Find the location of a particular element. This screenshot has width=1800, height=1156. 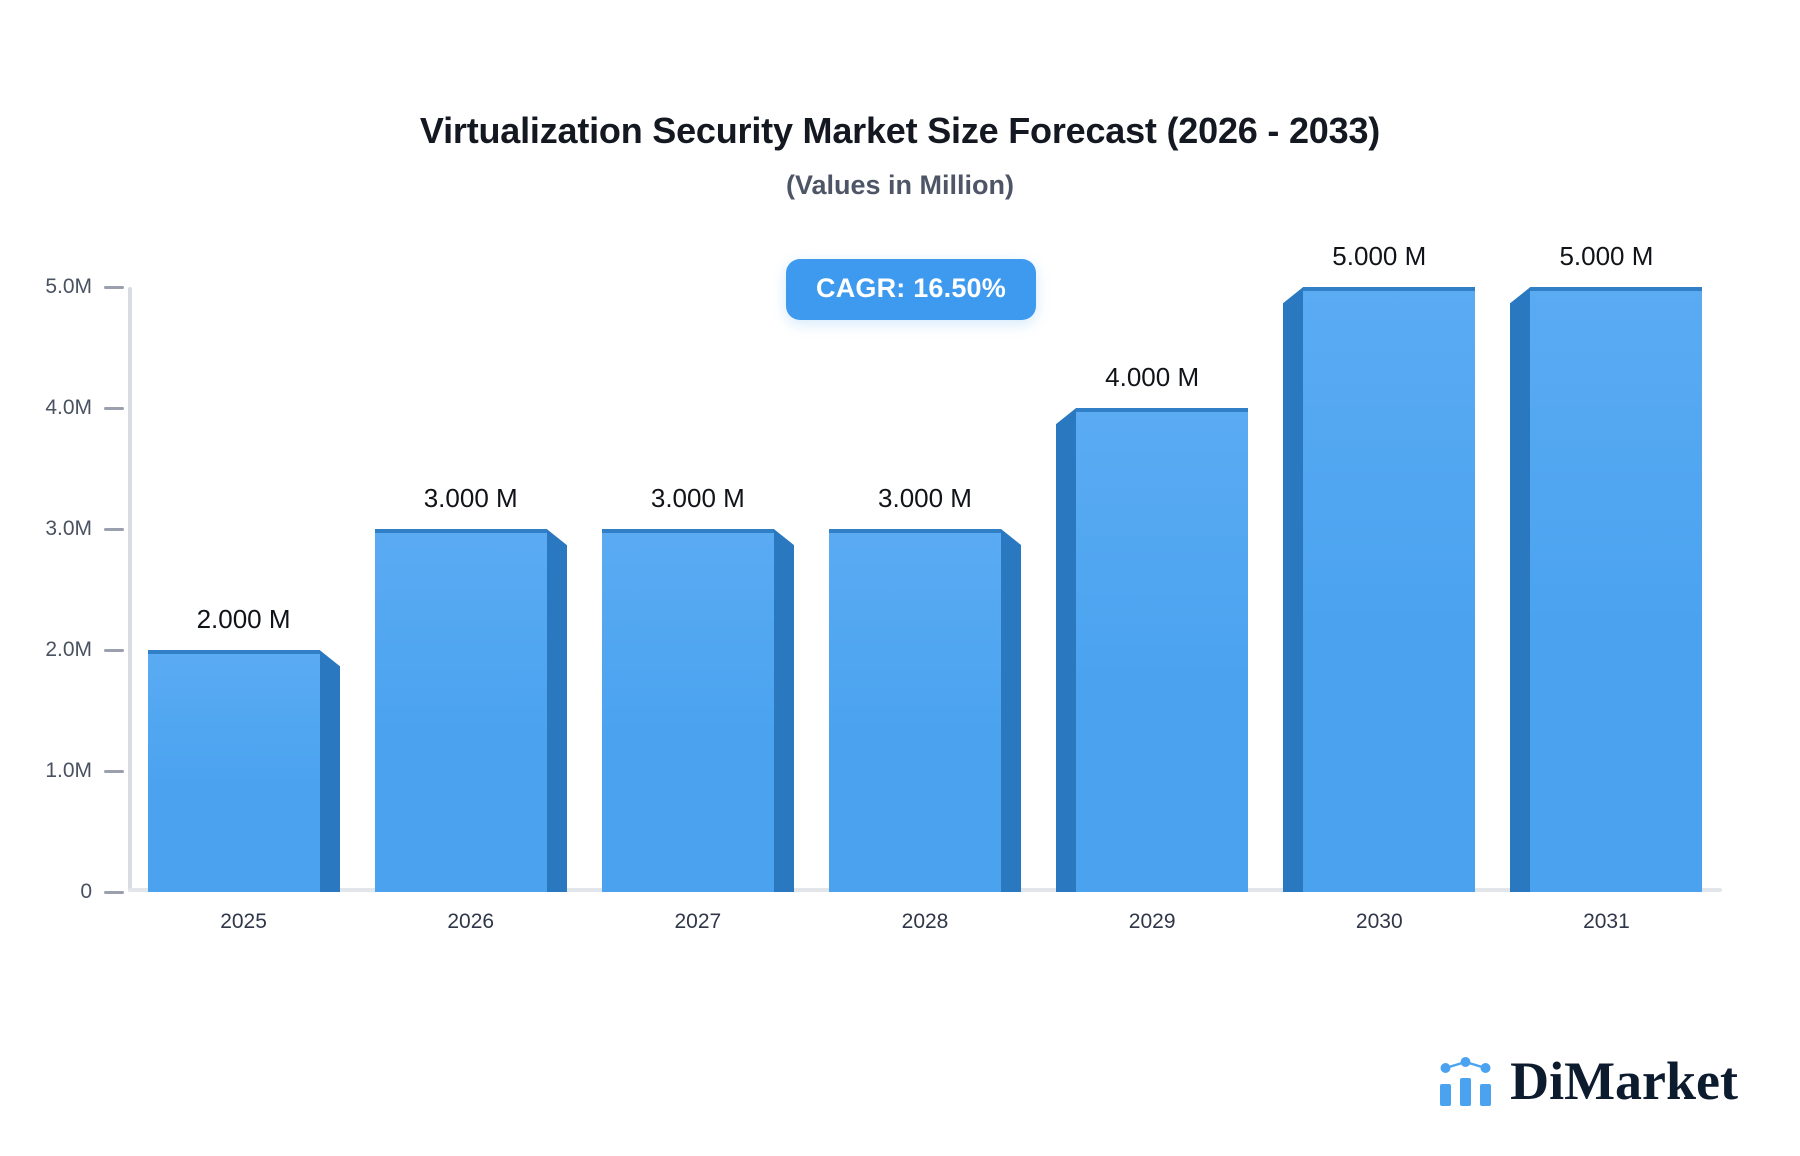

y-axis-tick: 4.0M is located at coordinates (65, 408).